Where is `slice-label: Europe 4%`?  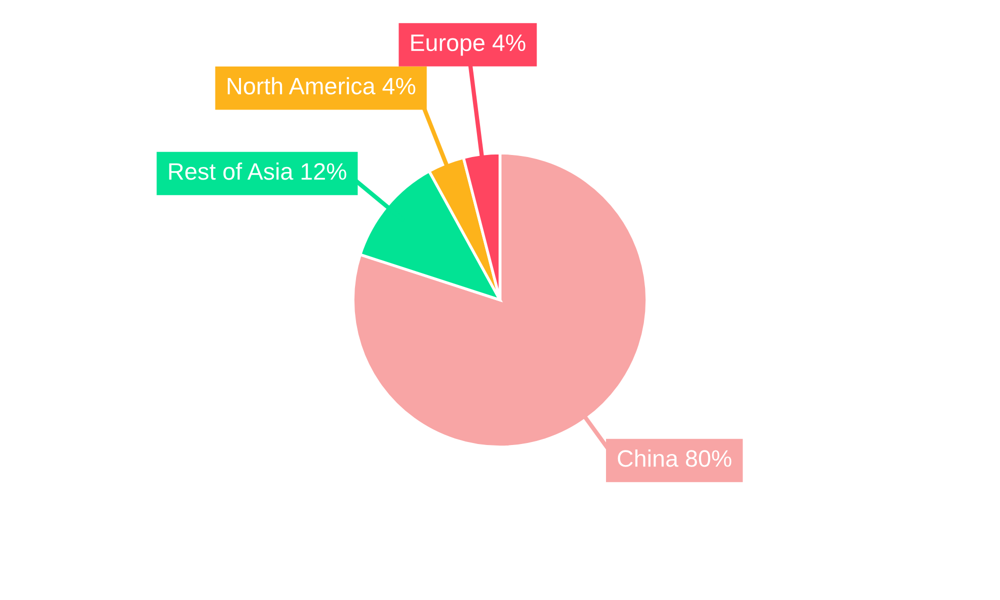 slice-label: Europe 4% is located at coordinates (468, 45).